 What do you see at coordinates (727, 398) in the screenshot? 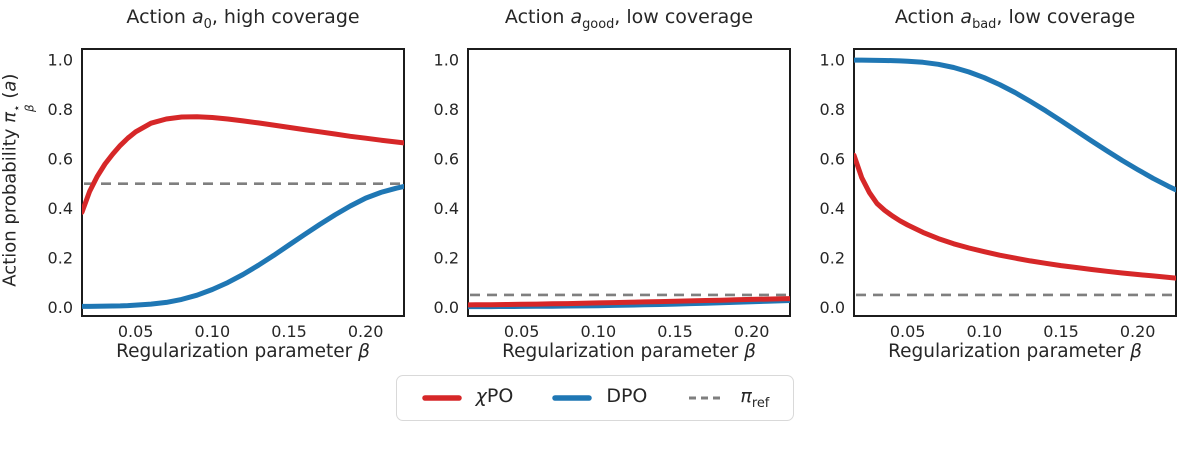
I see `legend-item-piref: πref` at bounding box center [727, 398].